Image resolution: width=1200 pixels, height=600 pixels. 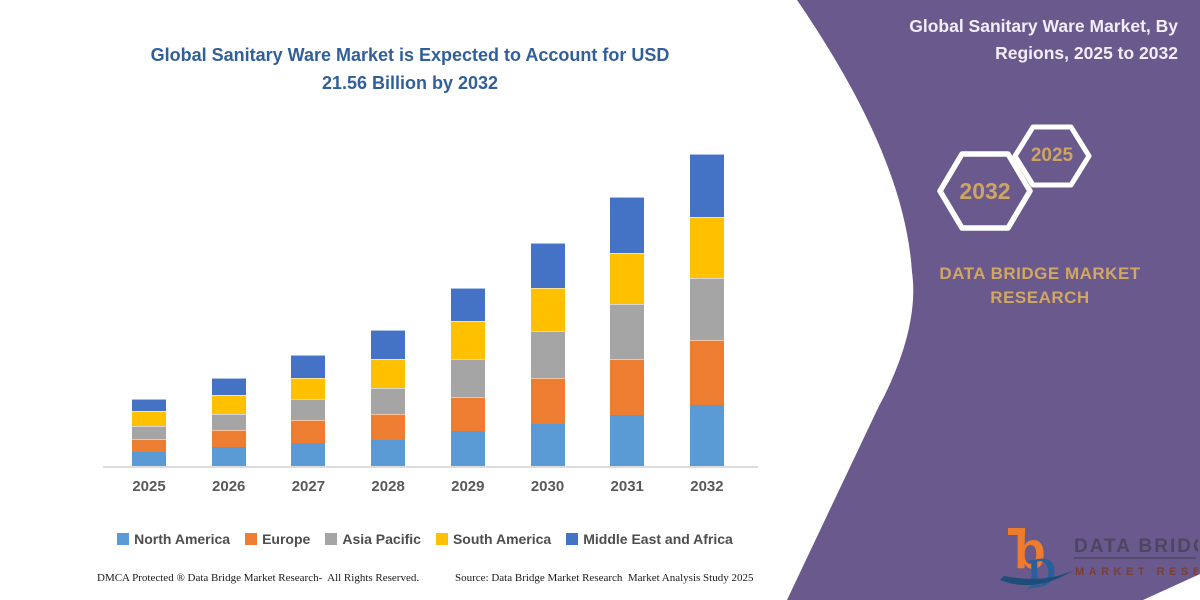 I want to click on chart-title-line-2: 21.56 Billion by 2032, so click(x=410, y=82).